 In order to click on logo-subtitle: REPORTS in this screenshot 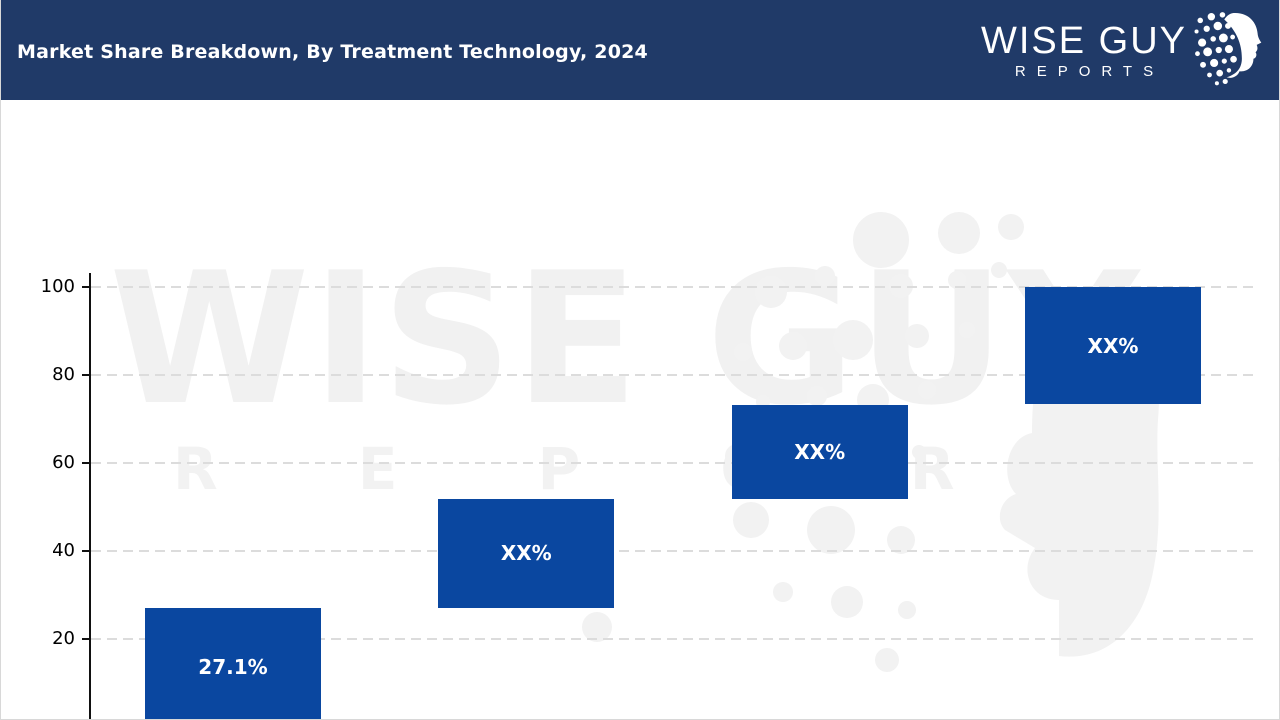, I will do `click(1089, 71)`.